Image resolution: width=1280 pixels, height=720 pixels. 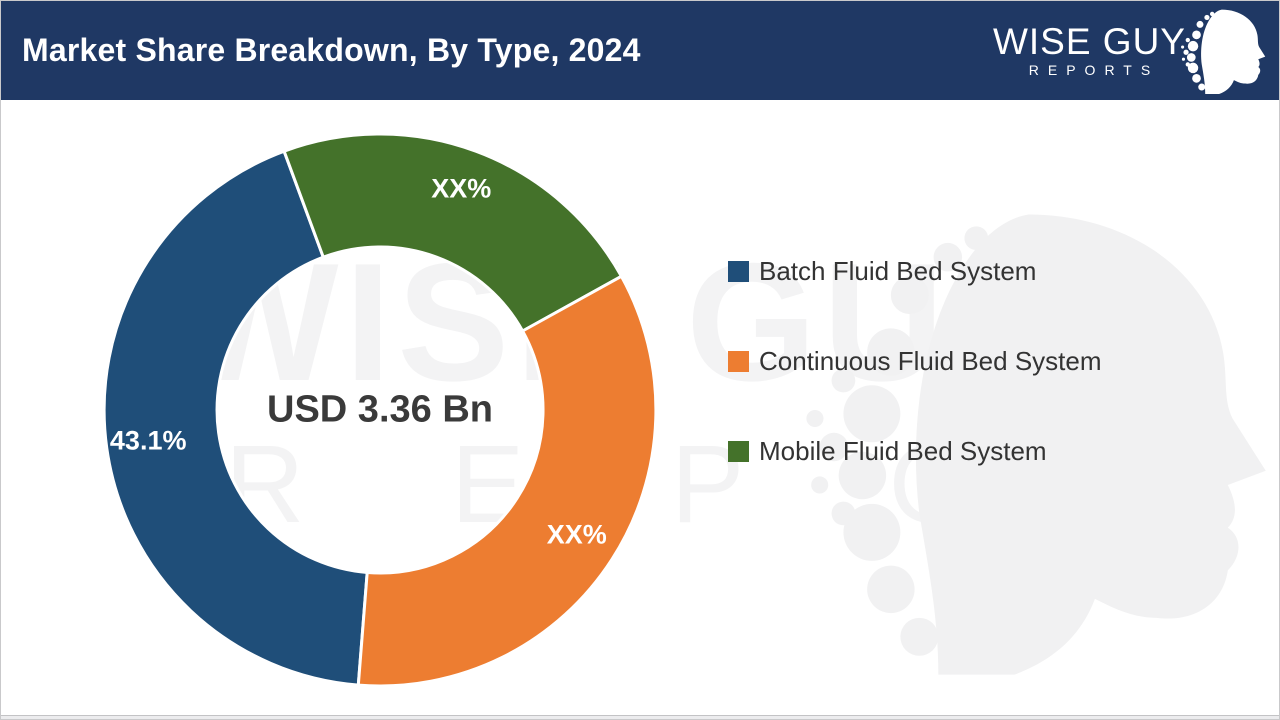 What do you see at coordinates (930, 360) in the screenshot?
I see `legend-label-1: Continuous Fluid Bed System` at bounding box center [930, 360].